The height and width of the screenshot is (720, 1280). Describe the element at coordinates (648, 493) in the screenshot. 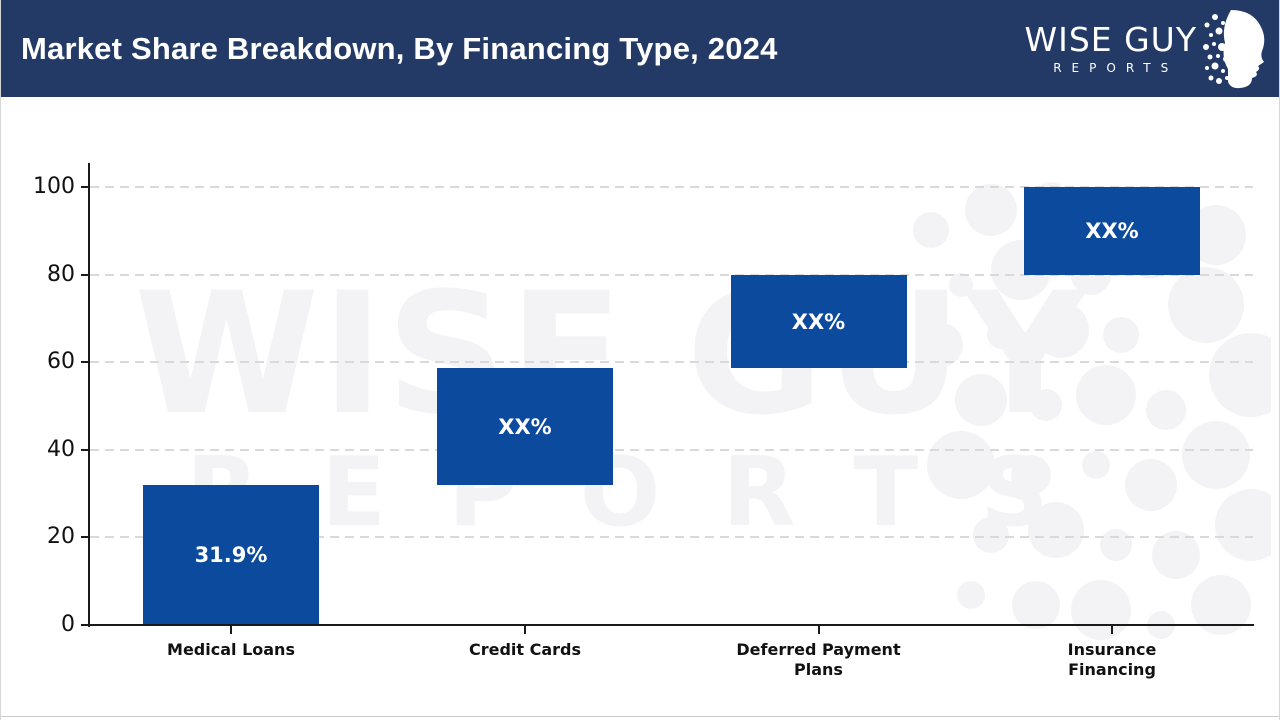

I see `watermark-subtext: REPORTS` at that location.